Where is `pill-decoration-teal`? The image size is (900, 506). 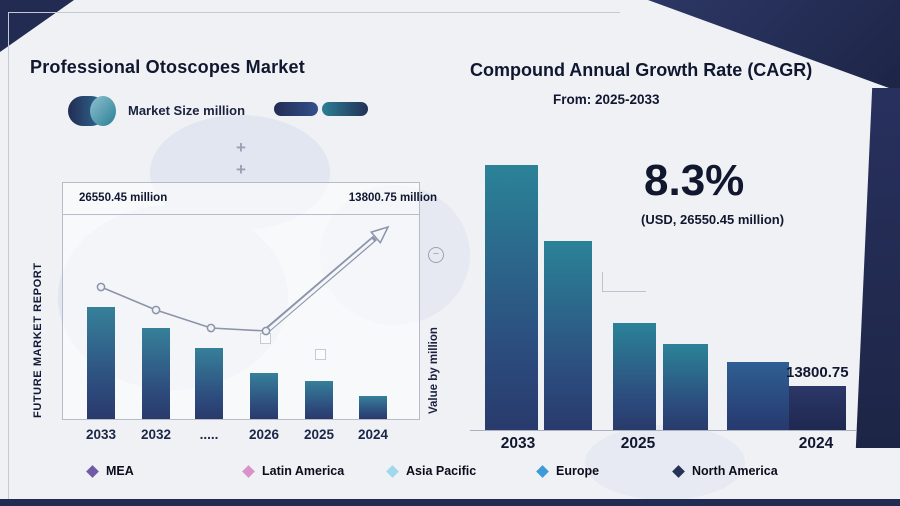 pill-decoration-teal is located at coordinates (345, 109).